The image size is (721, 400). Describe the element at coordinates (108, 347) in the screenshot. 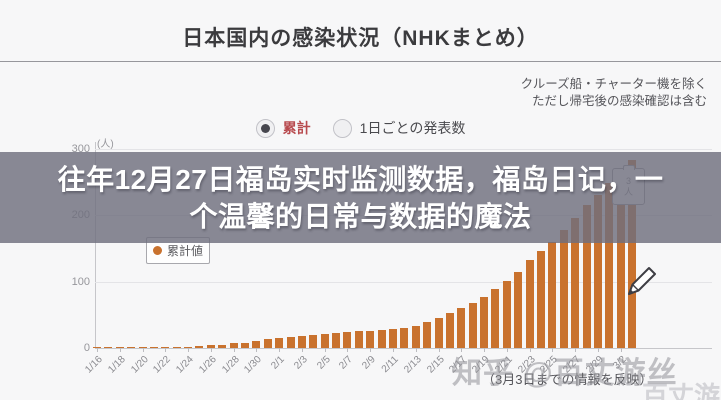

I see `bar-1/17` at that location.